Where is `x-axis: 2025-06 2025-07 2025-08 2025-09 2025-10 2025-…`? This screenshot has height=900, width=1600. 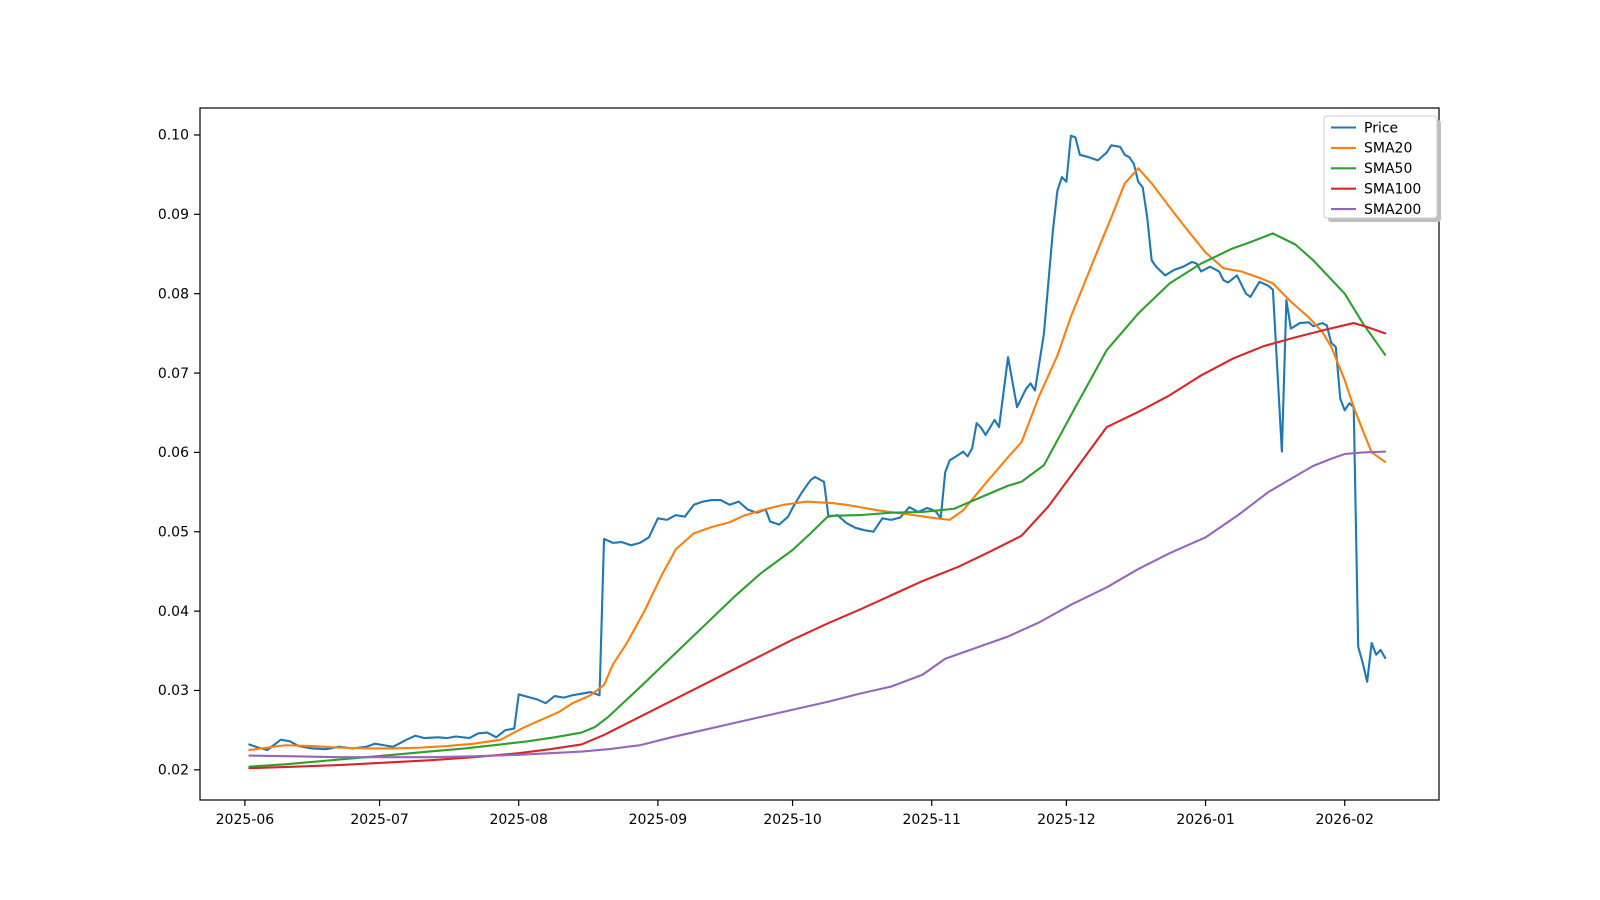 x-axis: 2025-06 2025-07 2025-08 2025-09 2025-10 2025-… is located at coordinates (795, 814).